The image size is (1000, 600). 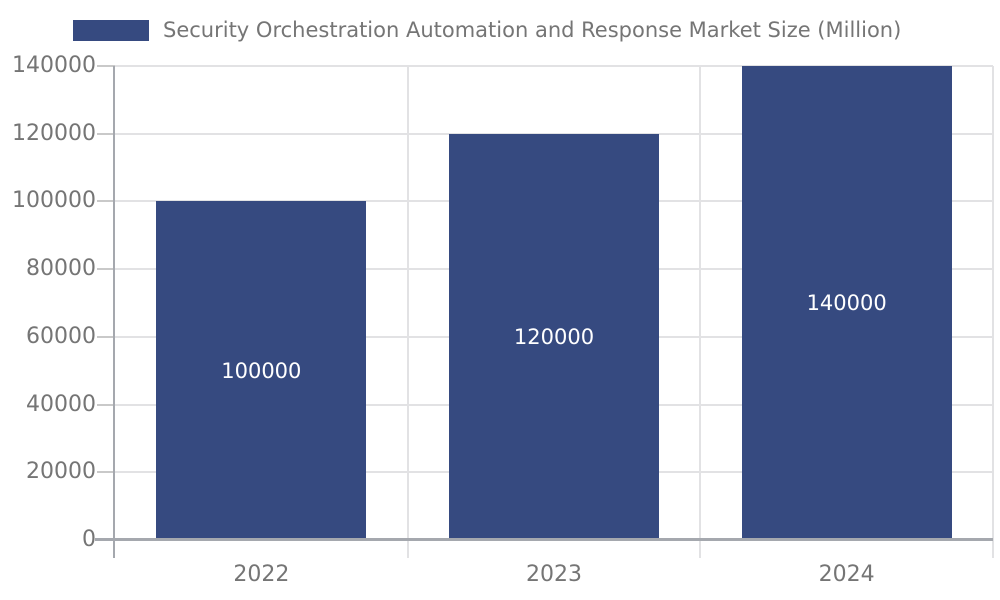 I want to click on bar-value-label: 120000, so click(x=554, y=336).